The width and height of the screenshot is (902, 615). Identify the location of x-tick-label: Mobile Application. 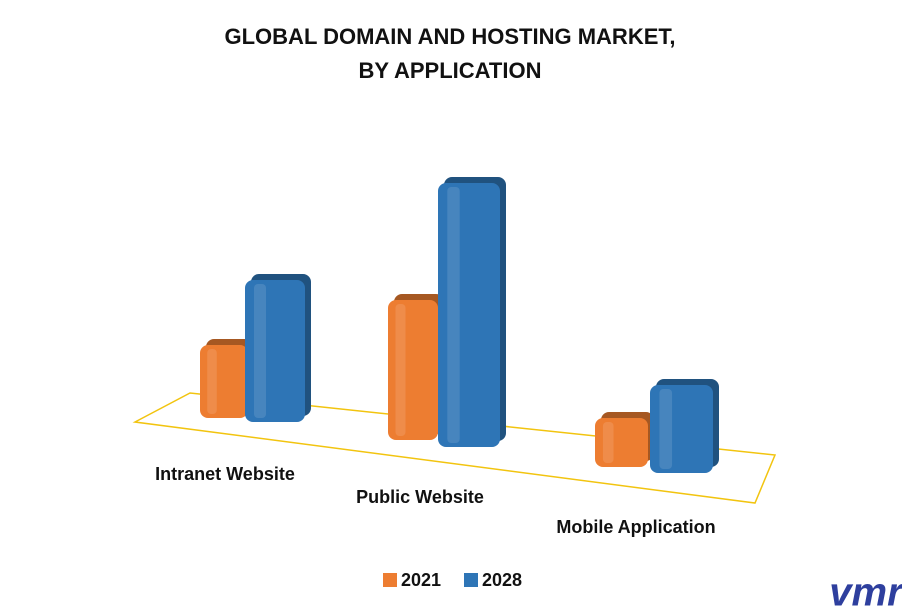
(635, 527).